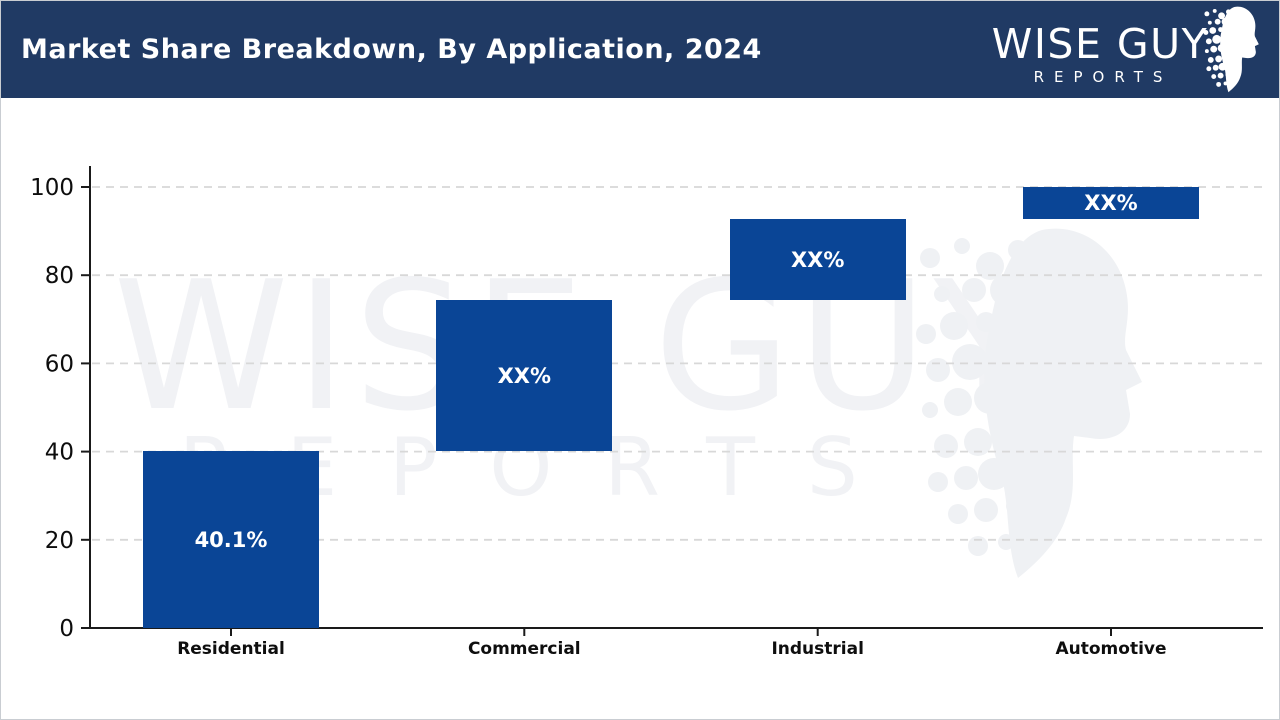 This screenshot has height=720, width=1280. I want to click on logo-reports-text: REPORTS, so click(1103, 77).